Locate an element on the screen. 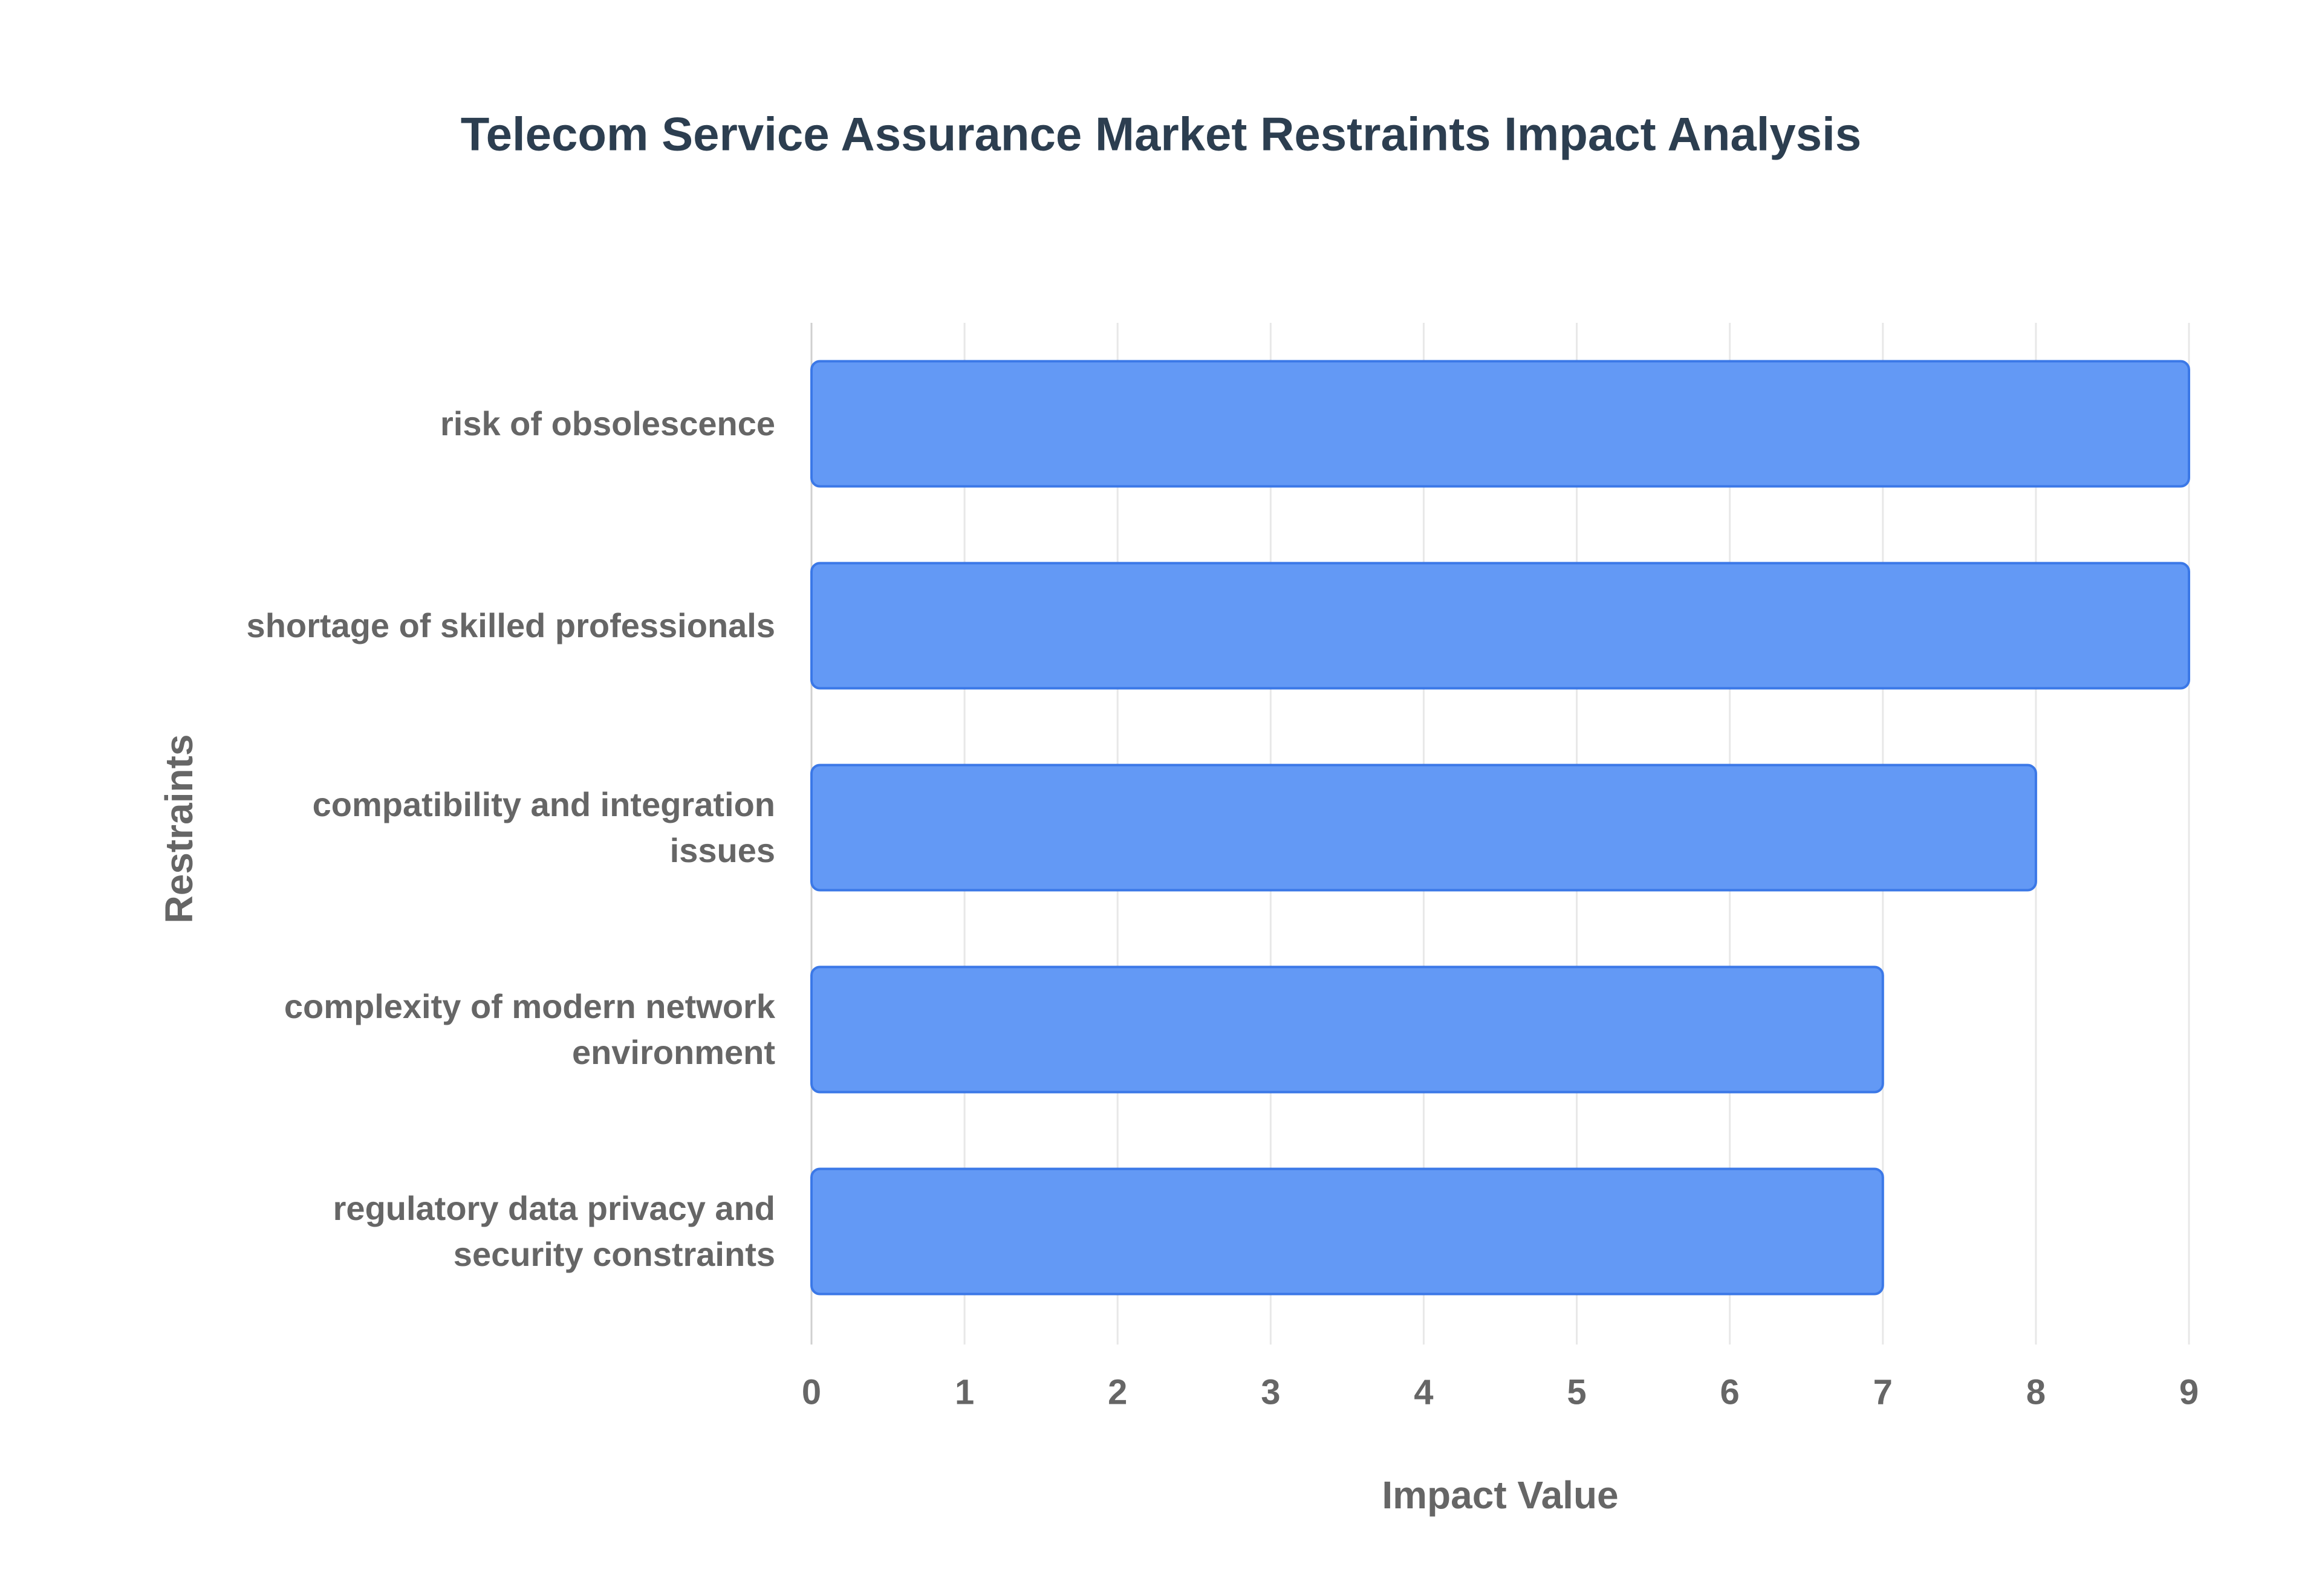  y-tick-label: risk of obsolescence is located at coordinates (607, 423).